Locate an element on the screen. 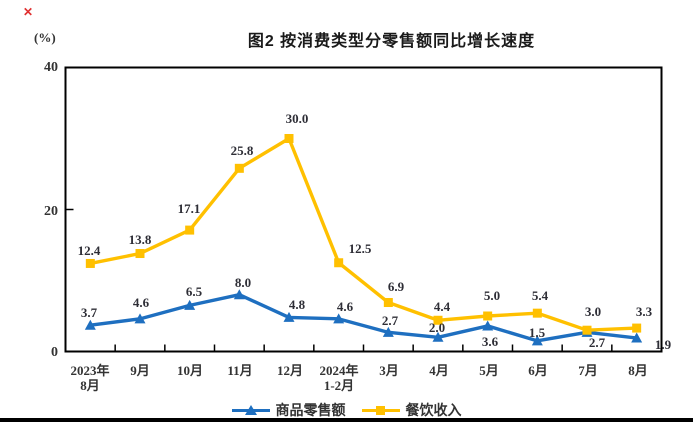 This screenshot has height=425, width=693. legend-label: 商品零售额 is located at coordinates (310, 410).